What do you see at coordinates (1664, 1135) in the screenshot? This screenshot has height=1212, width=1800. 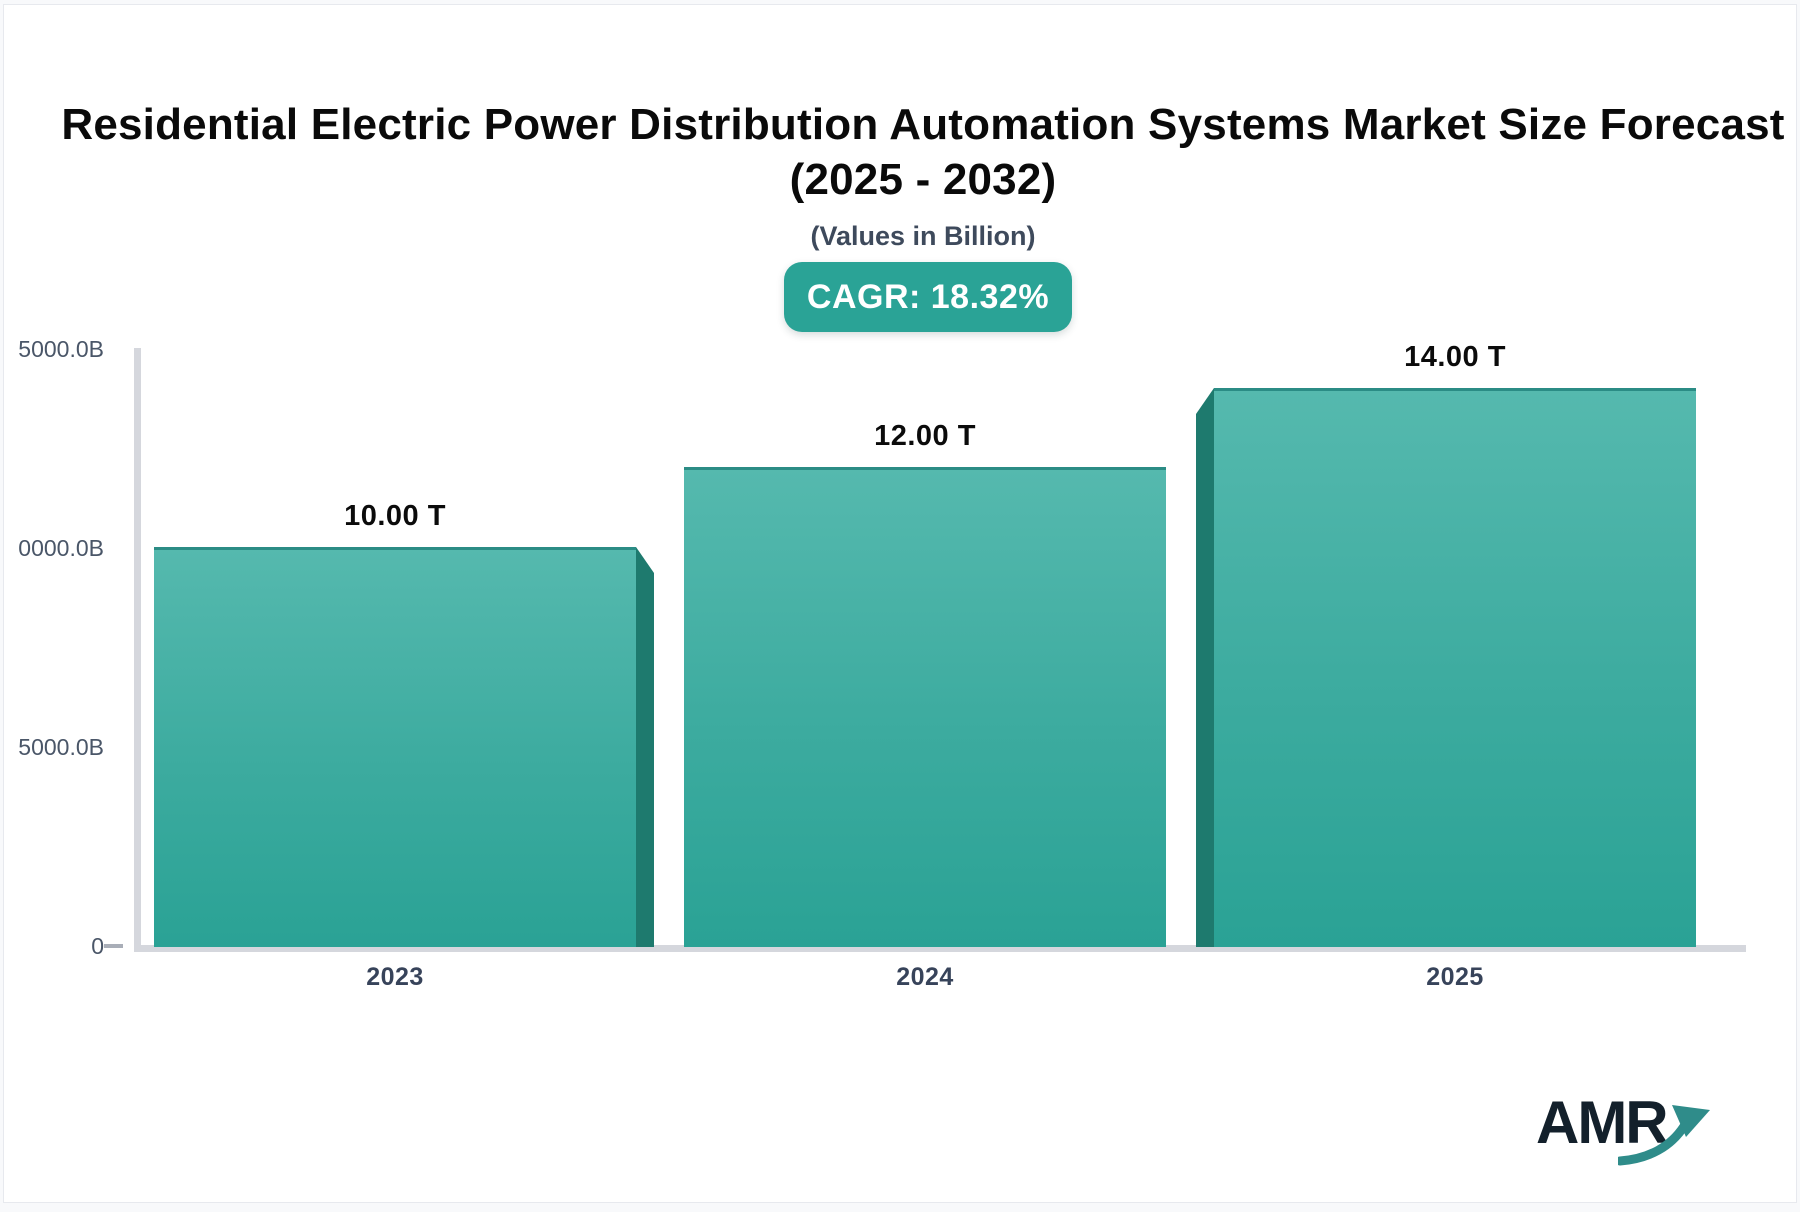 I see `growth-arrow-icon` at bounding box center [1664, 1135].